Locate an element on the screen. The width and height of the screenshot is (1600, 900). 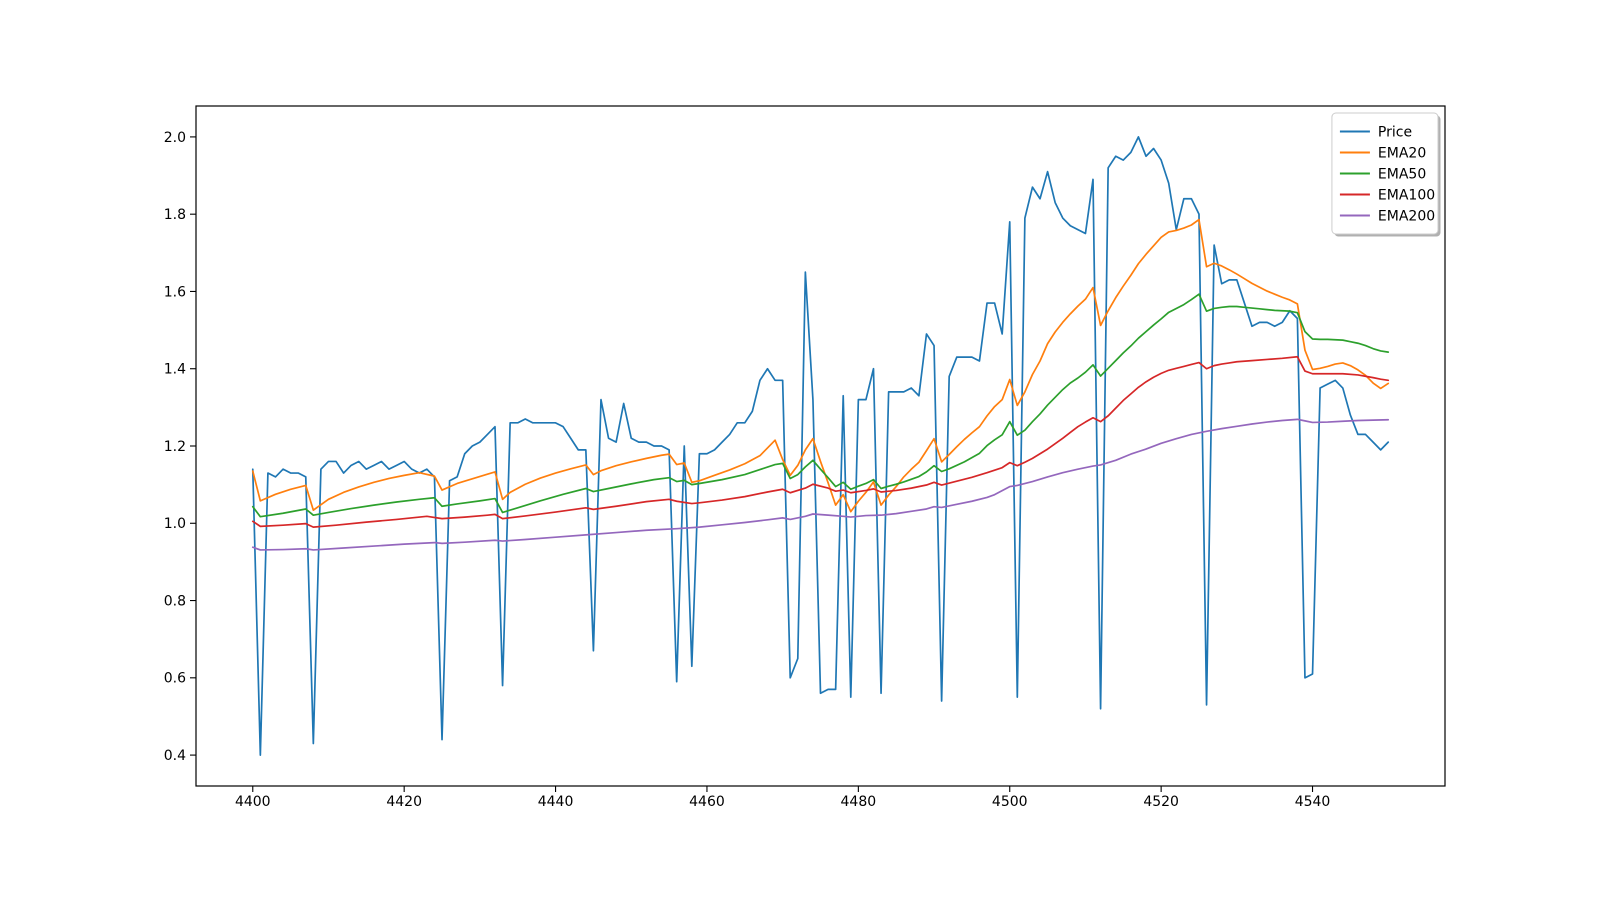
legend-label-ema200: EMA200 is located at coordinates (1406, 216).